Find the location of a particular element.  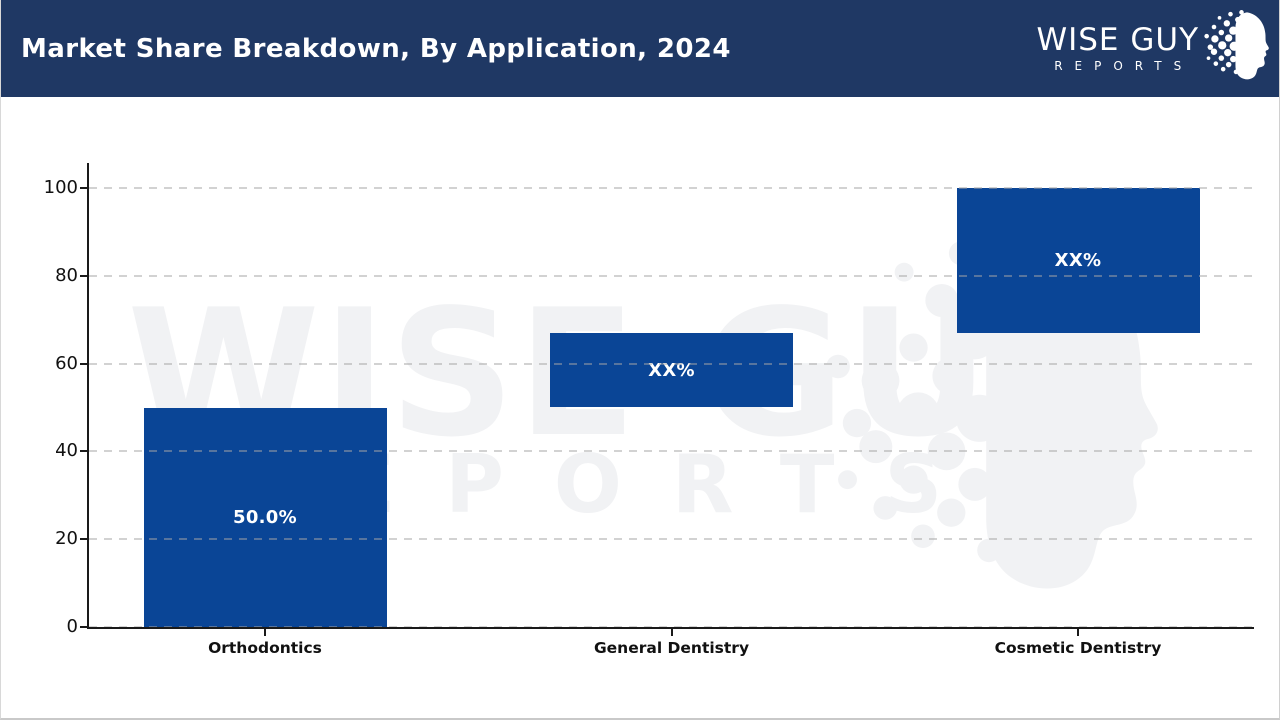

x-tick-label-1: Orthodontics is located at coordinates (265, 648).